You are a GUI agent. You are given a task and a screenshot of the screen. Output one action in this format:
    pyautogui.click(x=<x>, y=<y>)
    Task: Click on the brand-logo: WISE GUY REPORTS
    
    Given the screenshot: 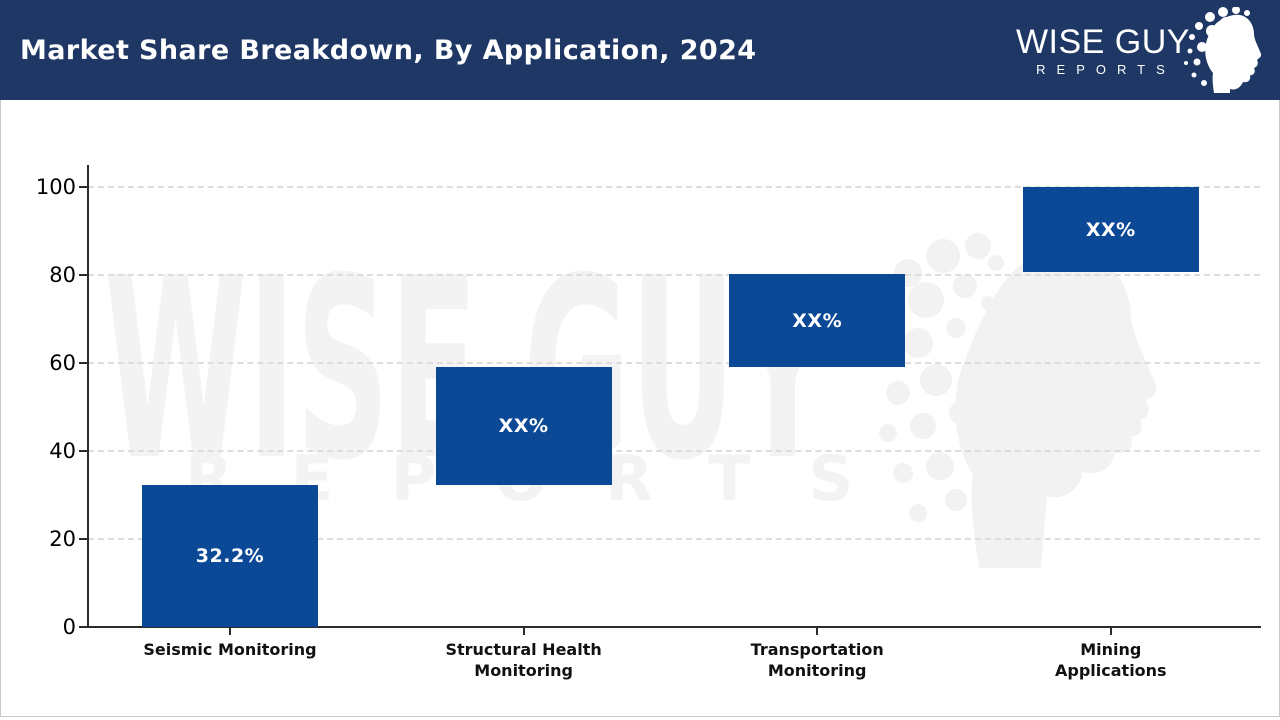 What is the action you would take?
    pyautogui.click(x=1141, y=50)
    